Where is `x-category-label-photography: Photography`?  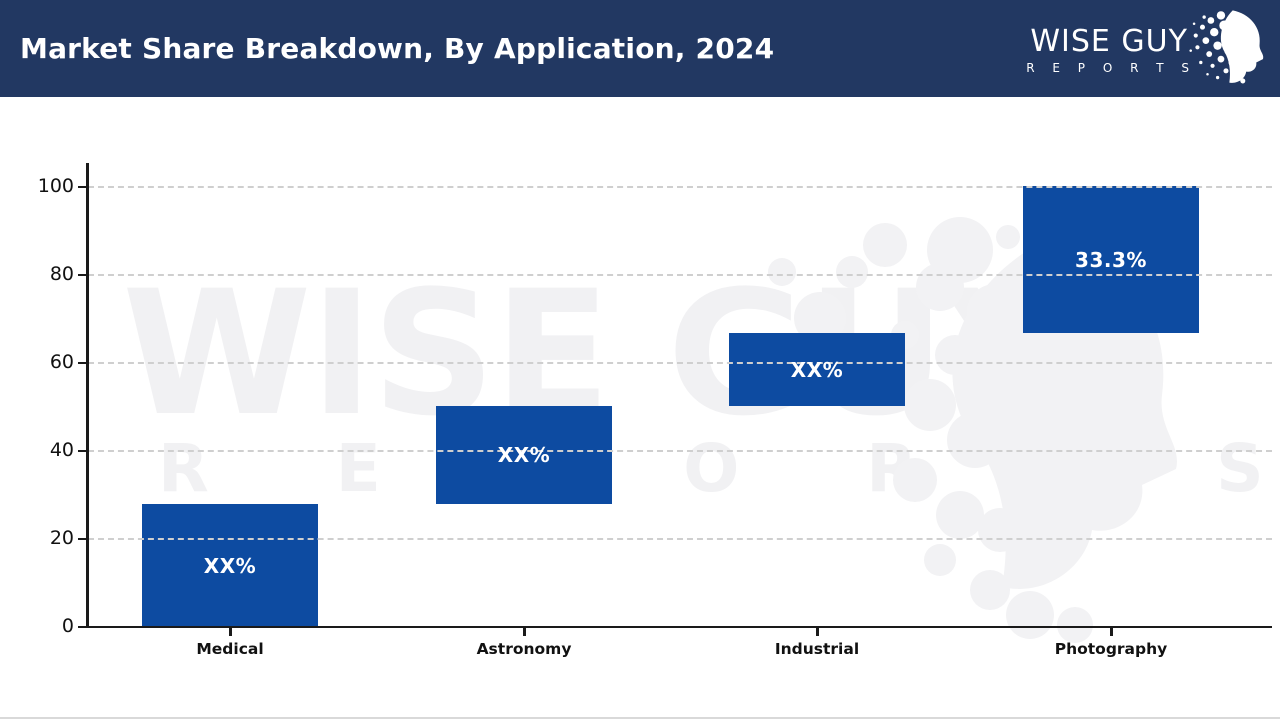 x-category-label-photography: Photography is located at coordinates (1111, 649).